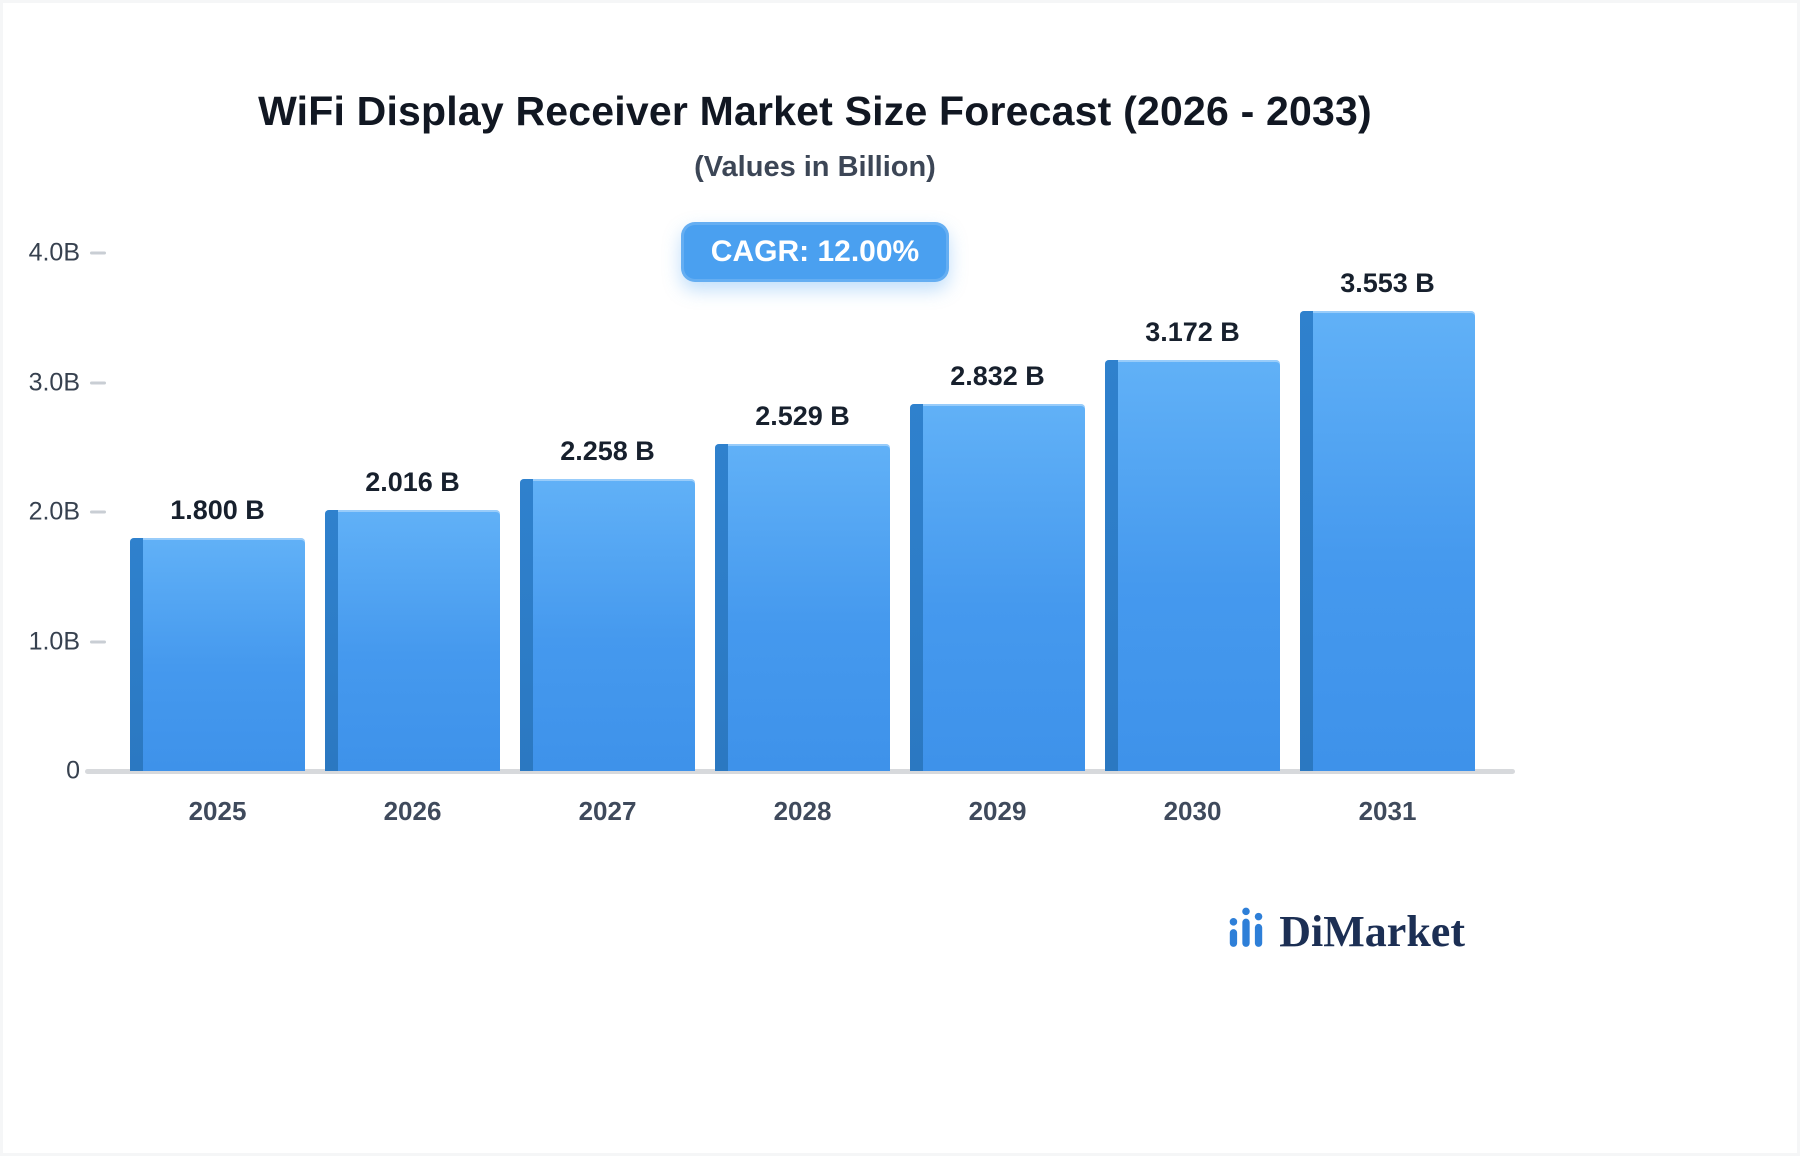 This screenshot has width=1800, height=1156. I want to click on x-axis-label: 2030, so click(1192, 811).